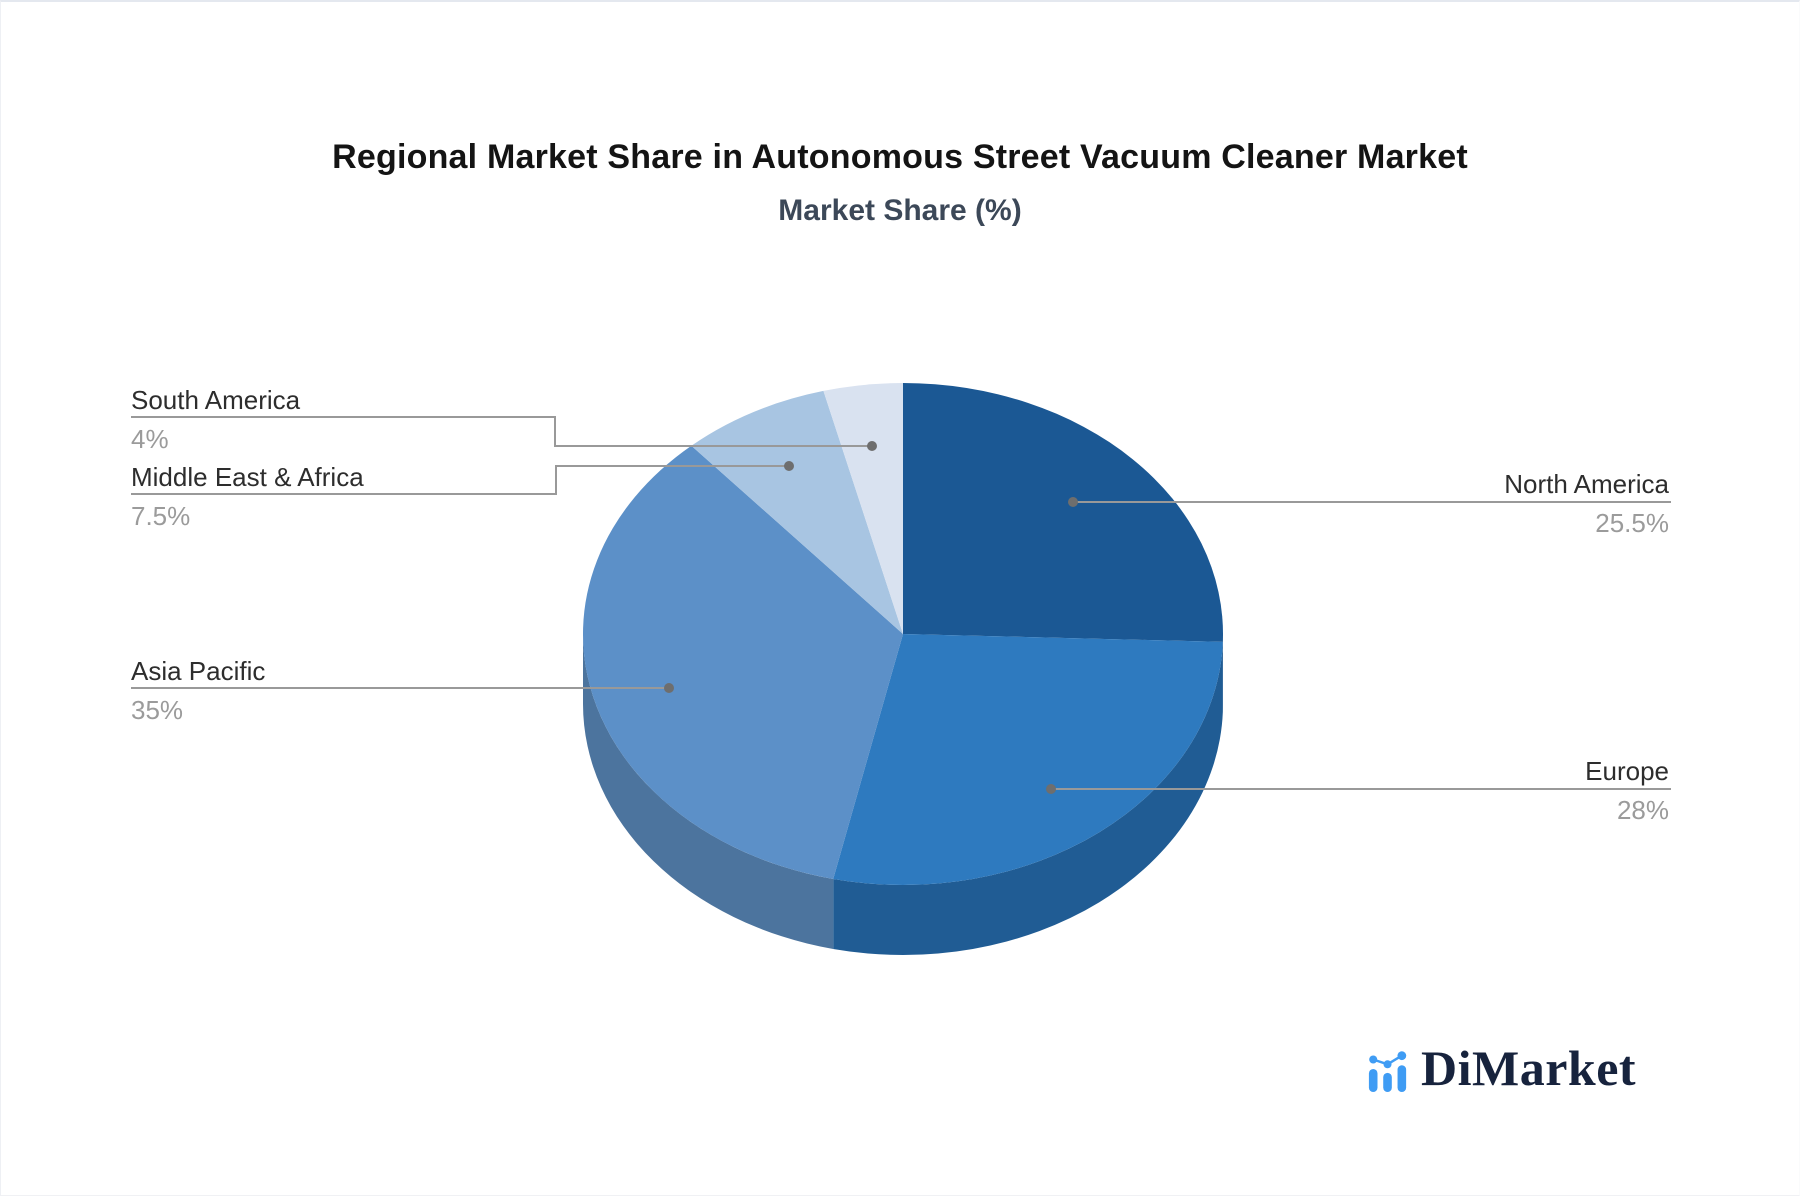  What do you see at coordinates (198, 691) in the screenshot?
I see `callout-asia-pacific: Asia Pacific 35%` at bounding box center [198, 691].